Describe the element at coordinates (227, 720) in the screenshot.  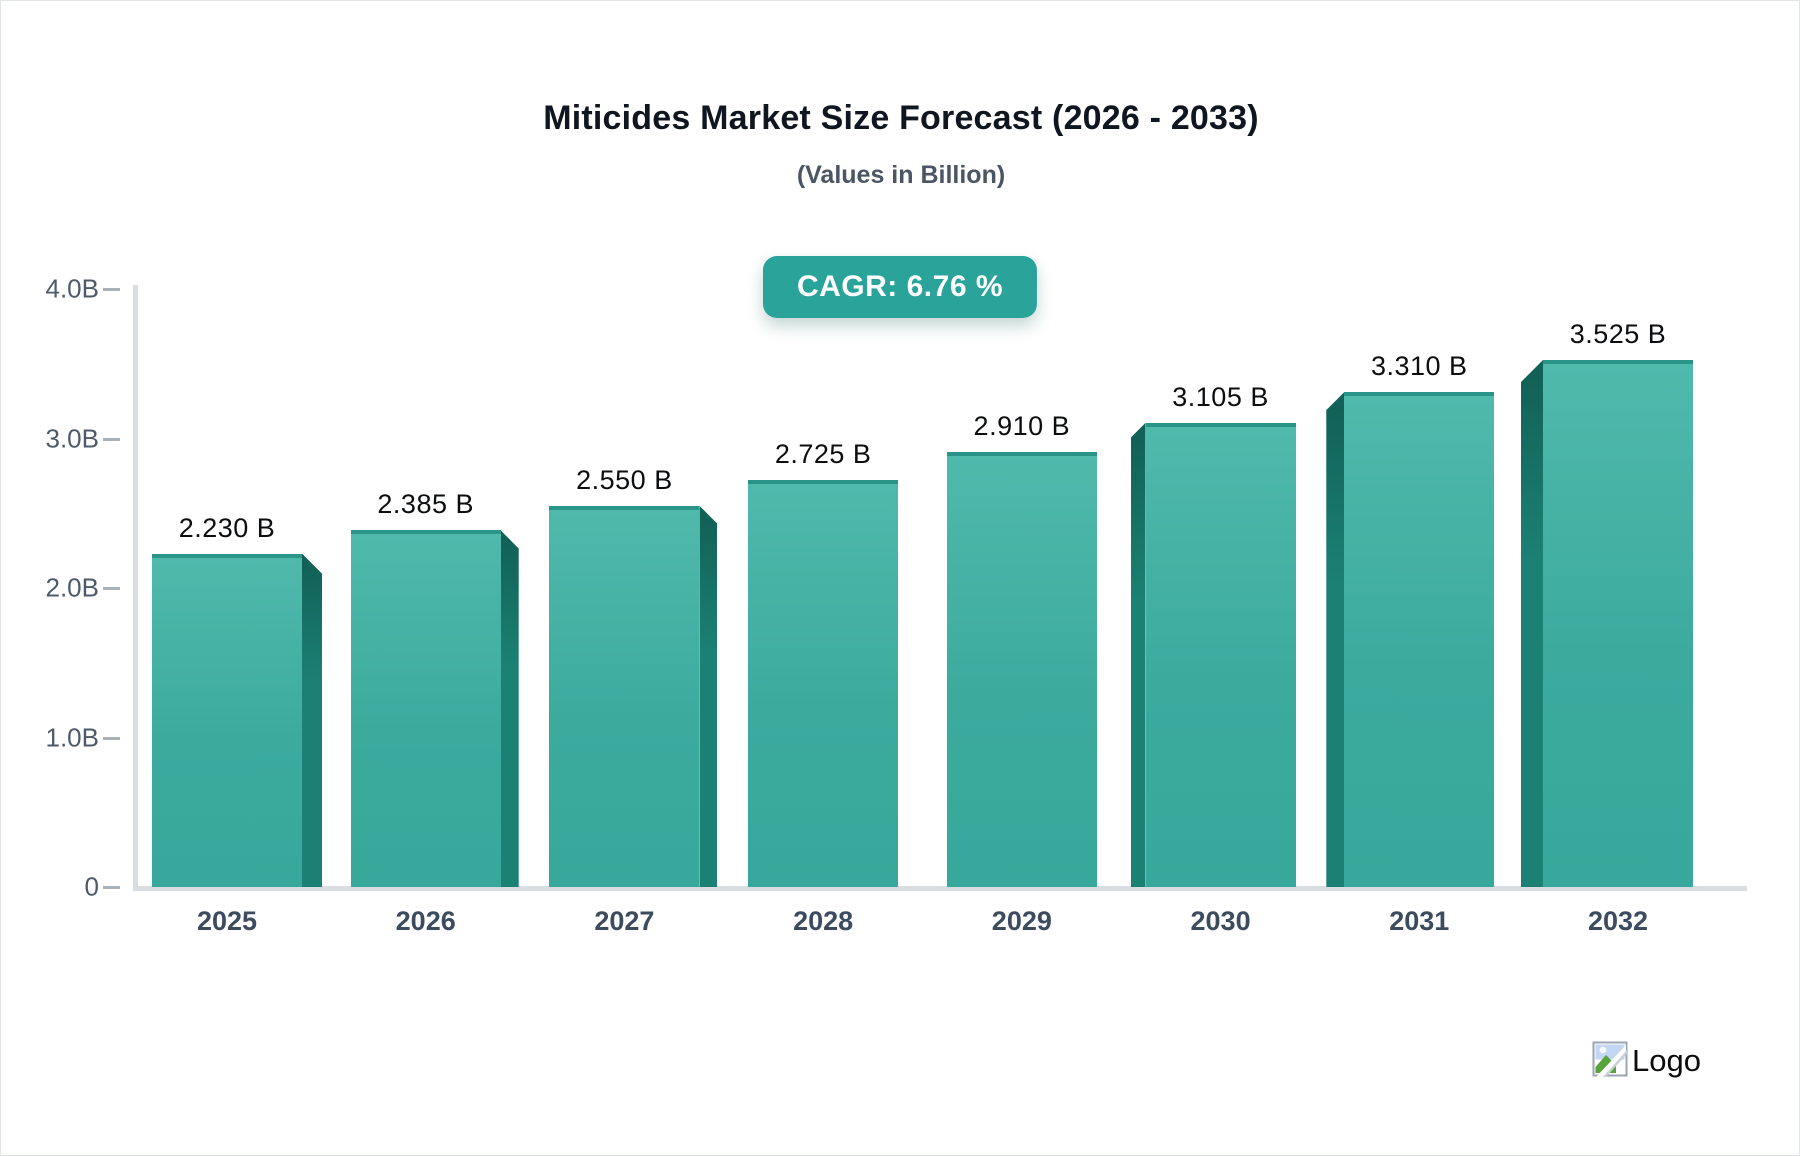
I see `bar-2025` at that location.